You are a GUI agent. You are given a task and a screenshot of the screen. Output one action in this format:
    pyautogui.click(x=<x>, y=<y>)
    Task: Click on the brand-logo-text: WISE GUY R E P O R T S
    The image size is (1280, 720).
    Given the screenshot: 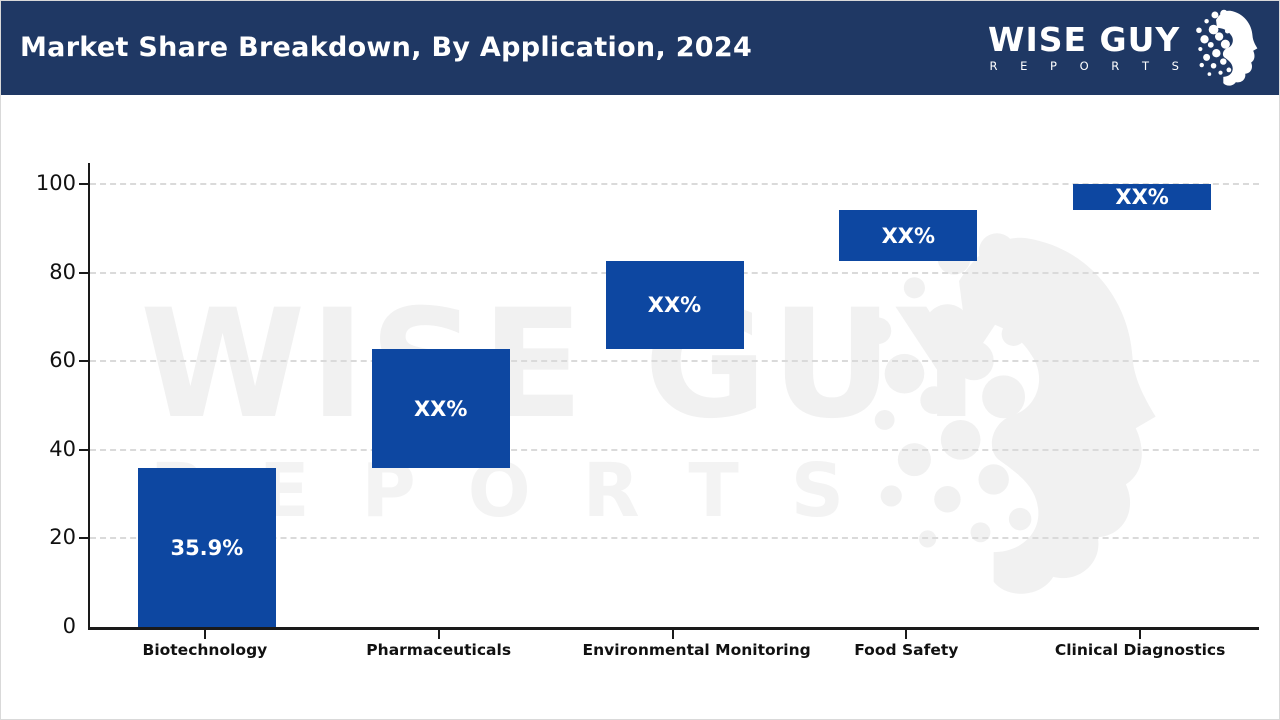 What is the action you would take?
    pyautogui.click(x=1084, y=48)
    